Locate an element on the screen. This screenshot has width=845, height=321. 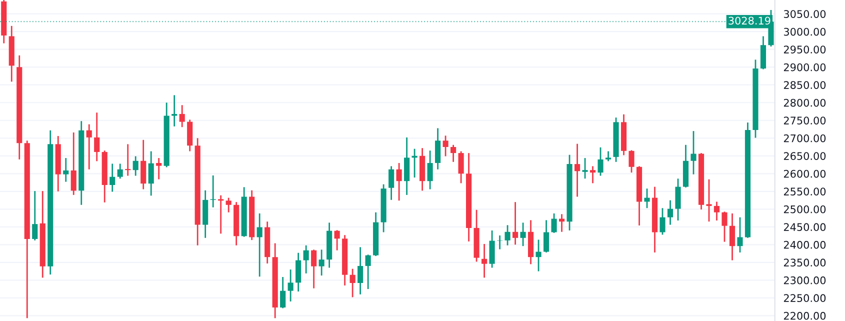
y-tick-label: 2600.00 is located at coordinates (805, 174).